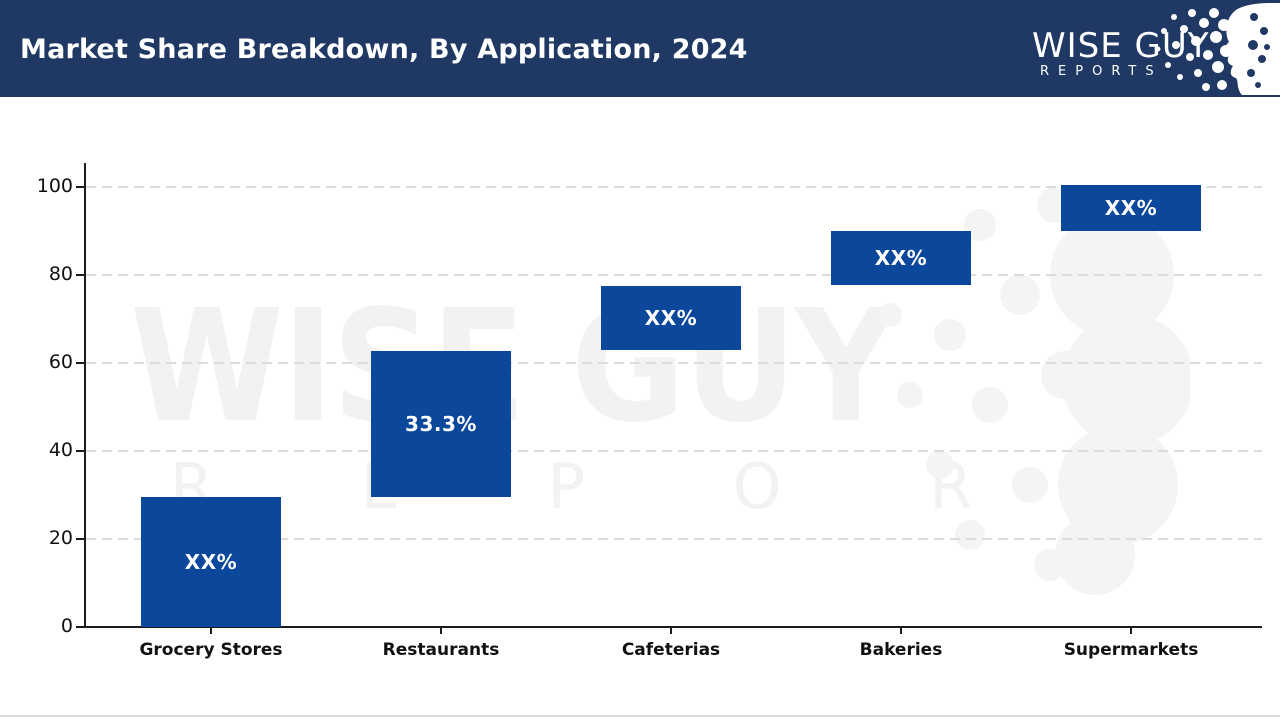  Describe the element at coordinates (441, 650) in the screenshot. I see `x-category-label: Restaurants` at that location.